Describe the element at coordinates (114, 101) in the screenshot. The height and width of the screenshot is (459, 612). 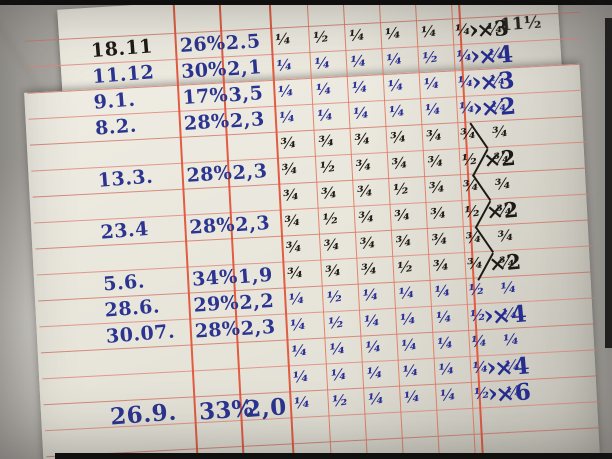
I see `cell-date: 9.1.` at that location.